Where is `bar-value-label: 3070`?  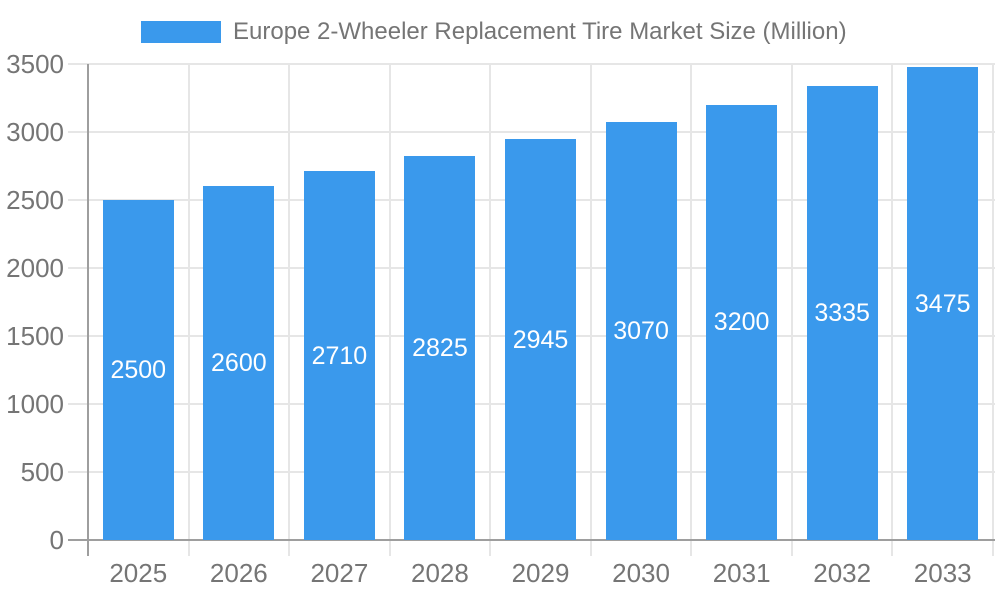
bar-value-label: 3070 is located at coordinates (641, 331).